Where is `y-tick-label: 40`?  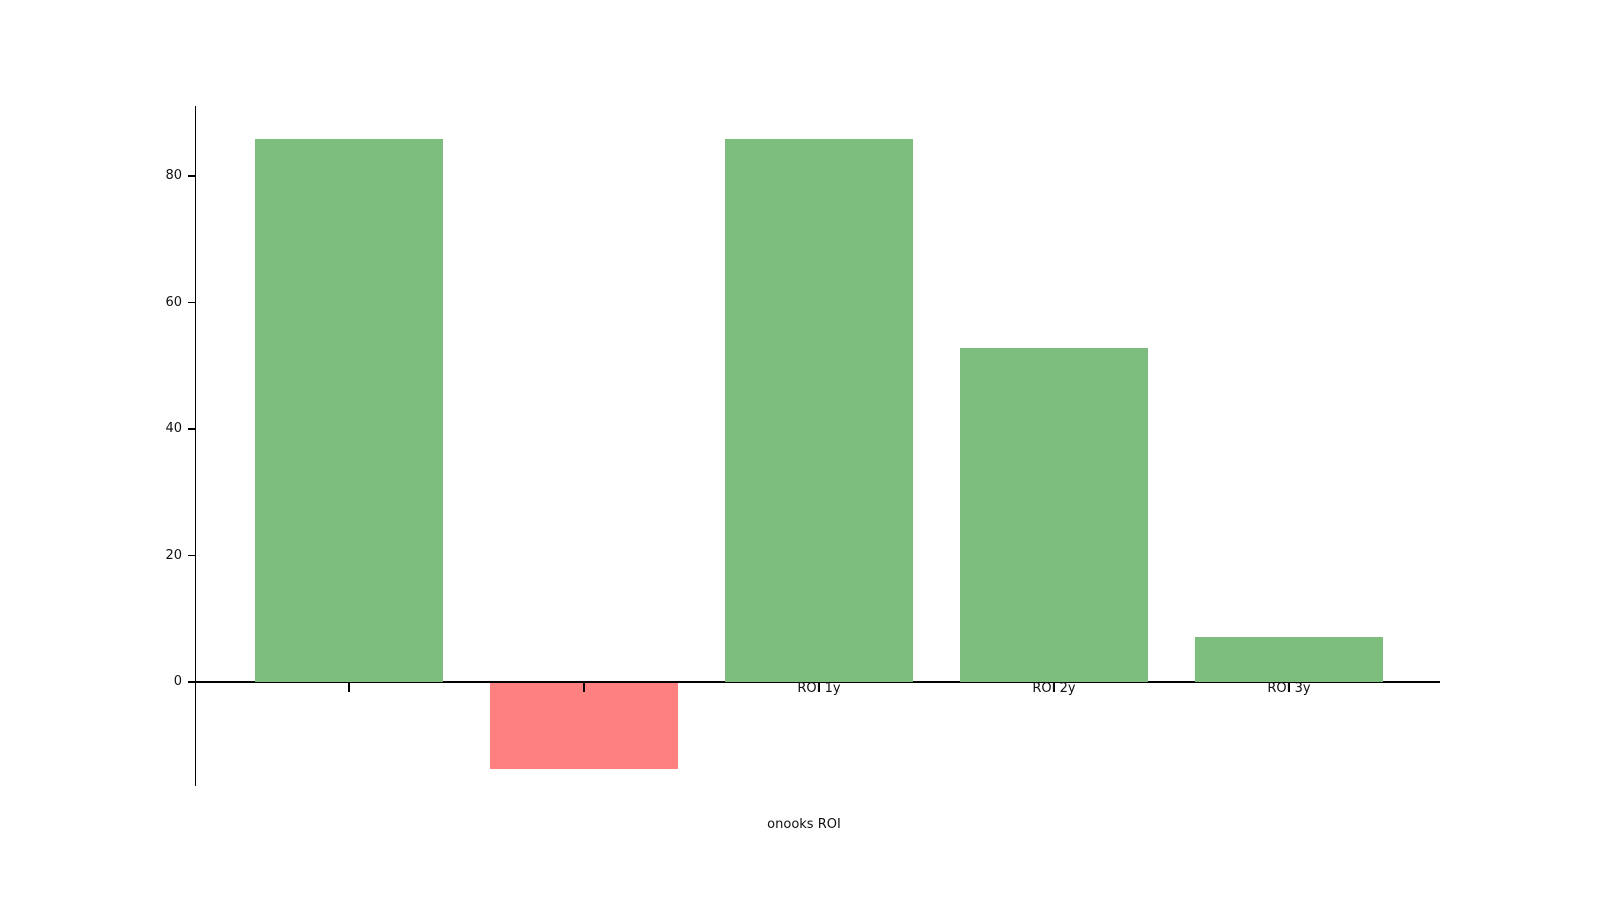 y-tick-label: 40 is located at coordinates (173, 428).